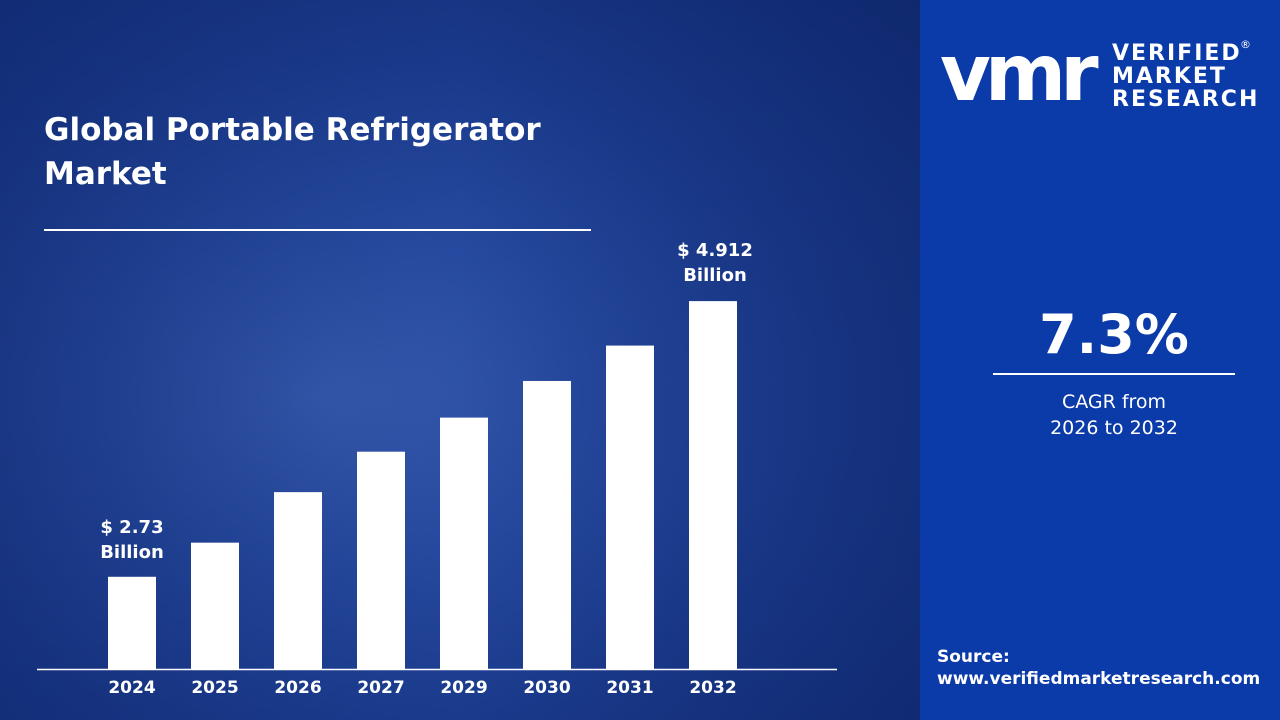  I want to click on annotation-value: $ 4.912, so click(715, 250).